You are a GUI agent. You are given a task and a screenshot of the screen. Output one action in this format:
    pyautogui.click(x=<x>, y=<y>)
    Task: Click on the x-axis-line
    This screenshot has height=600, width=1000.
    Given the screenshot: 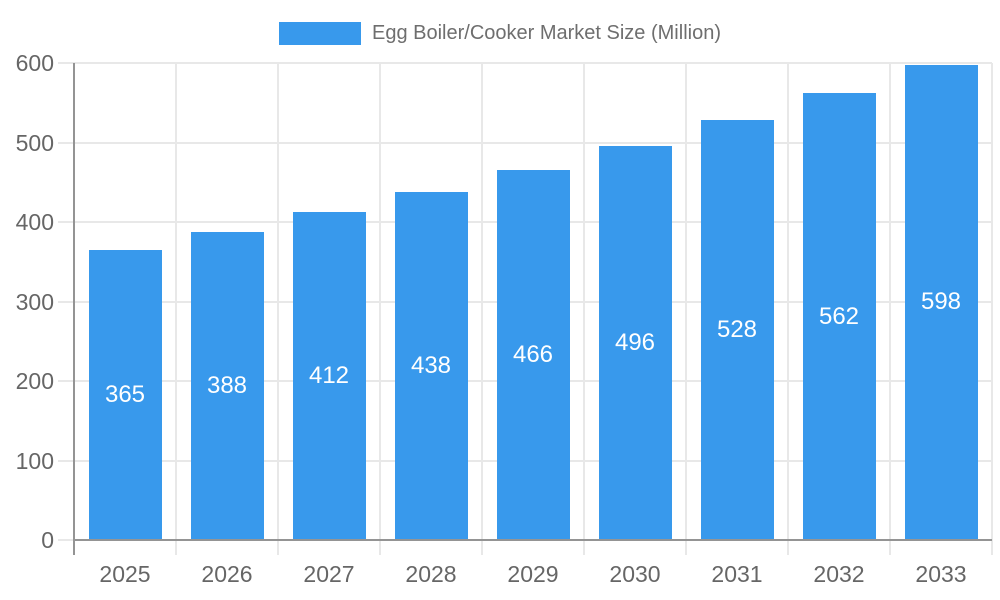 What is the action you would take?
    pyautogui.click(x=533, y=540)
    